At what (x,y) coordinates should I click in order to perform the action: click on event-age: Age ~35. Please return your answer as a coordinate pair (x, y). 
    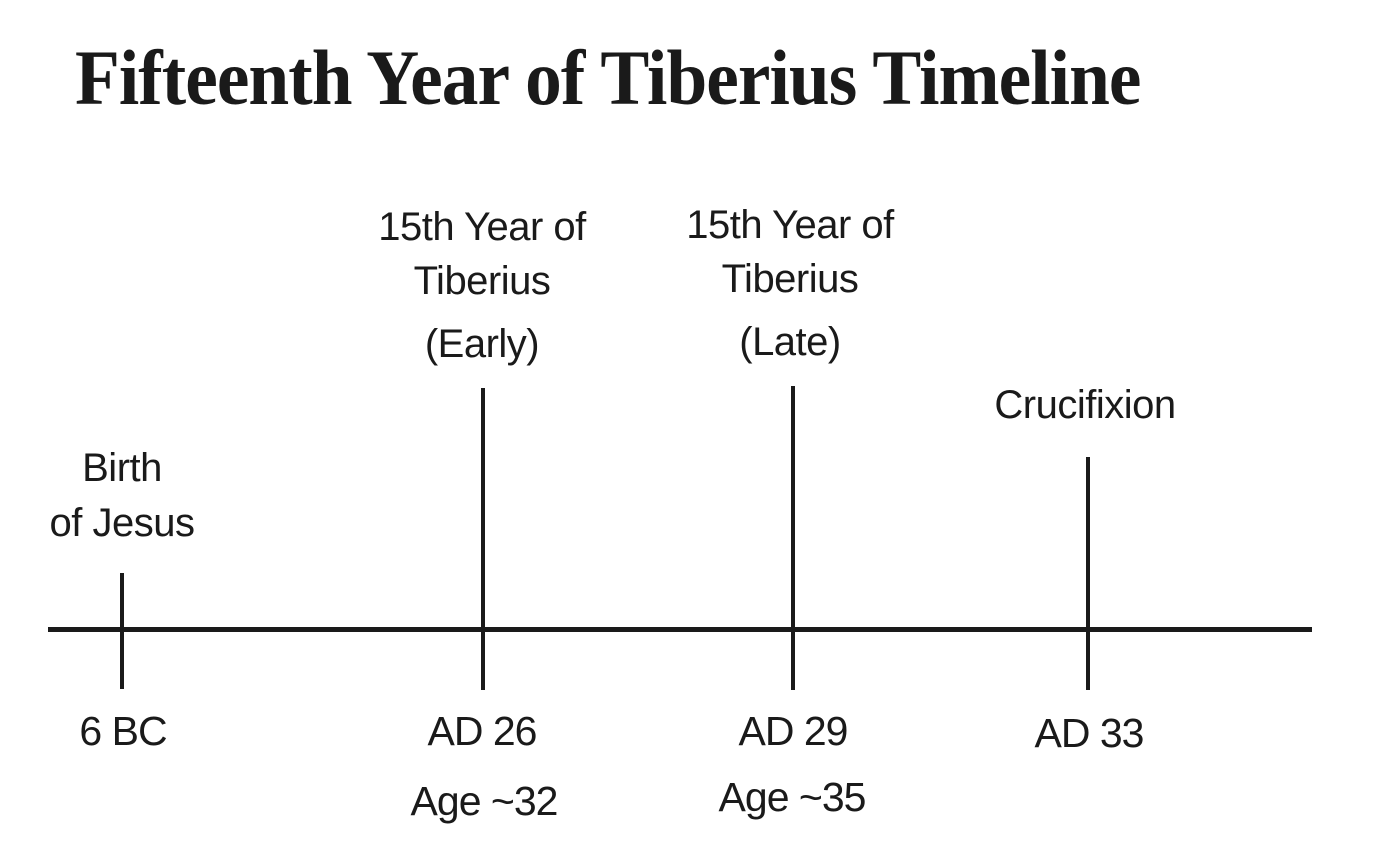
    Looking at the image, I should click on (792, 797).